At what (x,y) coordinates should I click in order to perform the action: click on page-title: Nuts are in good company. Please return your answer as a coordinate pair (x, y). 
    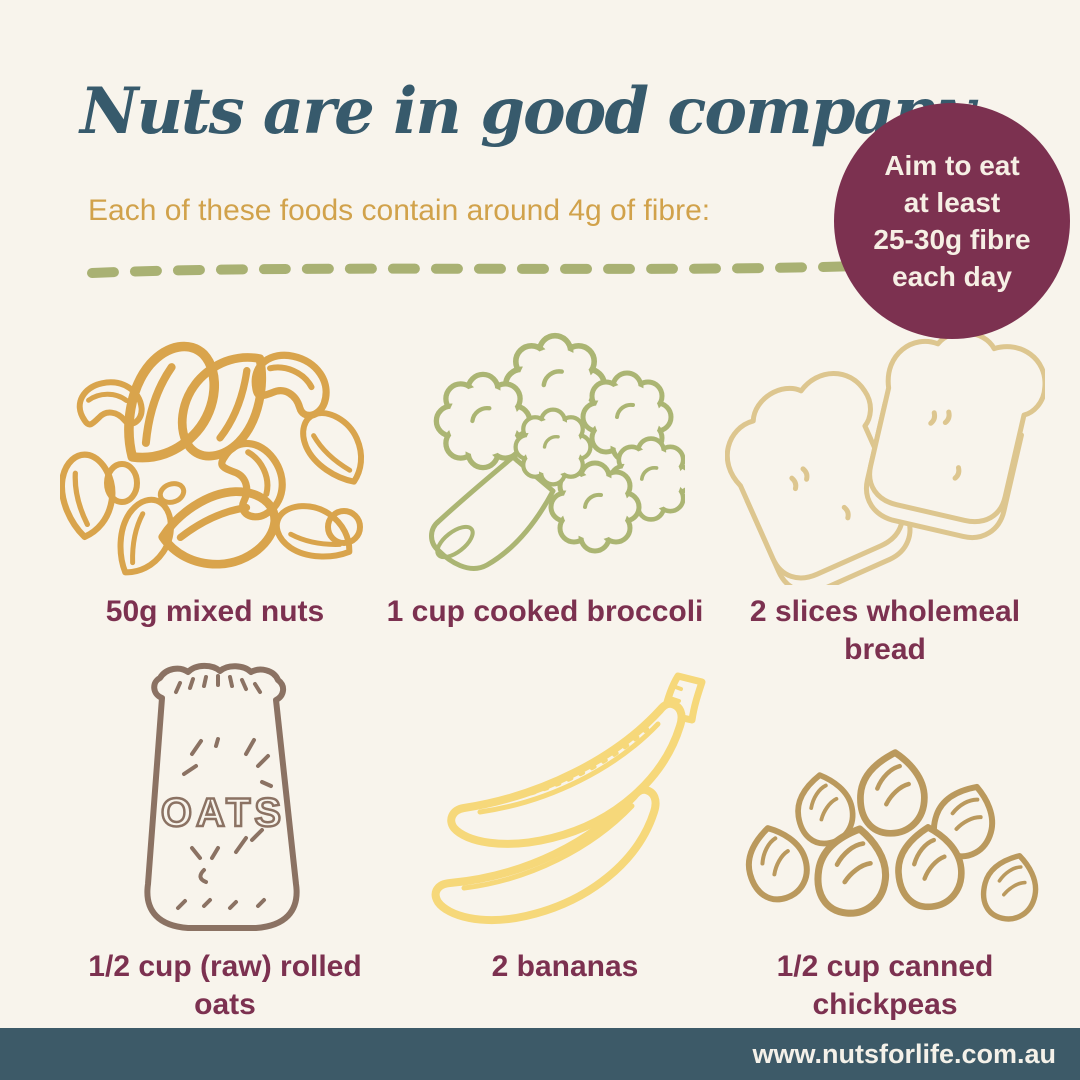
    Looking at the image, I should click on (527, 111).